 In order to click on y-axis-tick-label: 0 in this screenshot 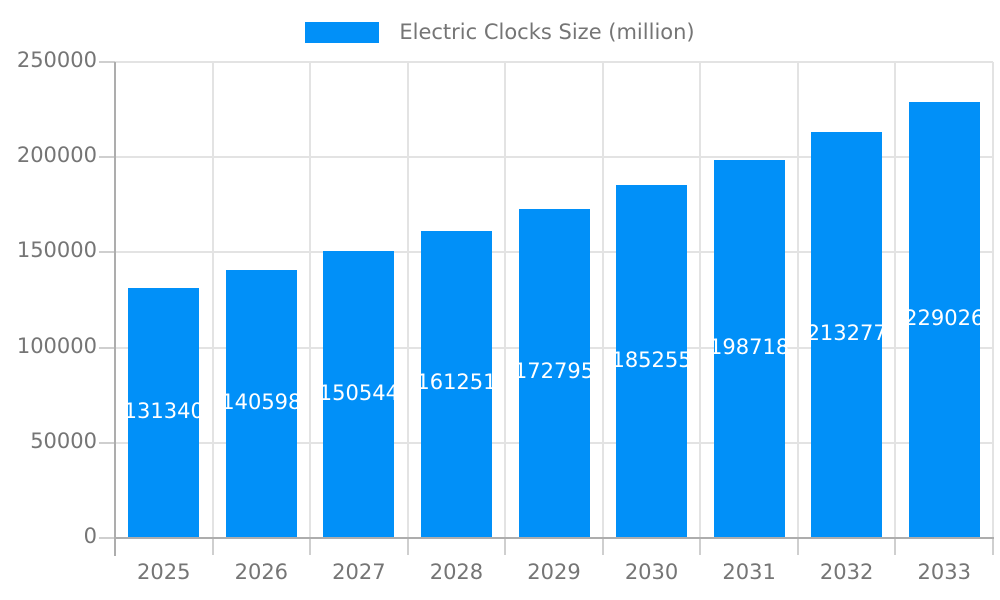, I will do `click(90, 536)`.